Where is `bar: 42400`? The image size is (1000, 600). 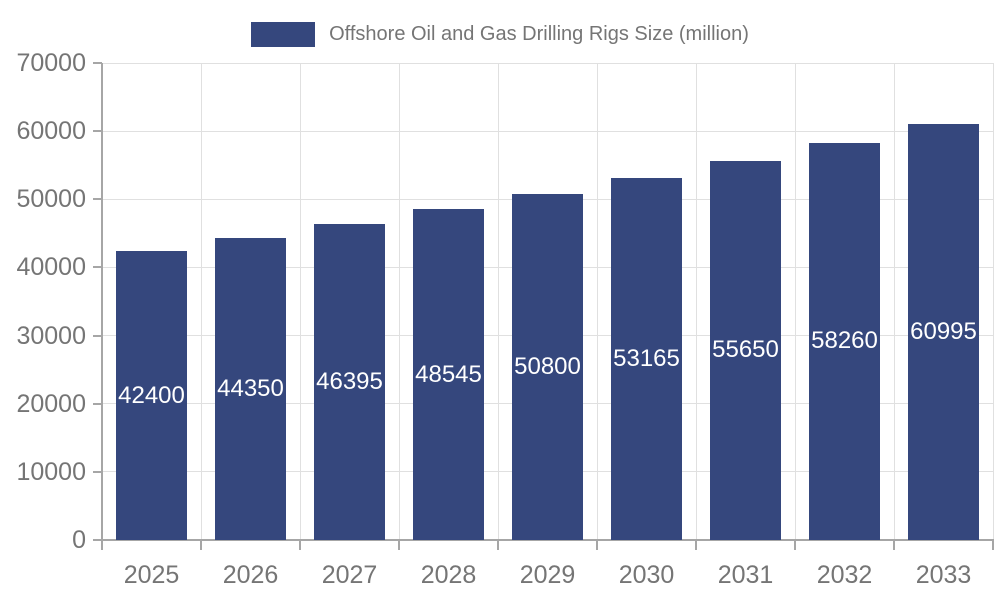
bar: 42400 is located at coordinates (151, 395).